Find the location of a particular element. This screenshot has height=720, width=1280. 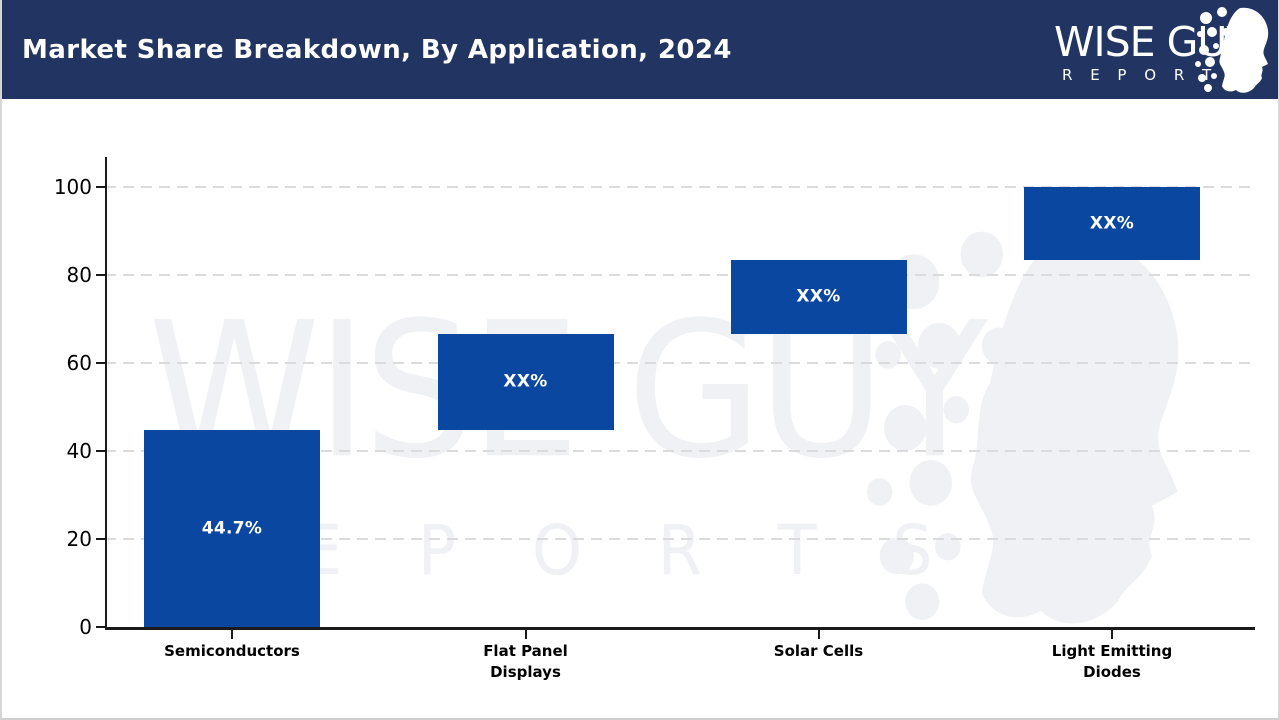

bar-value-label-flat-panel-displays: XX% is located at coordinates (525, 381).